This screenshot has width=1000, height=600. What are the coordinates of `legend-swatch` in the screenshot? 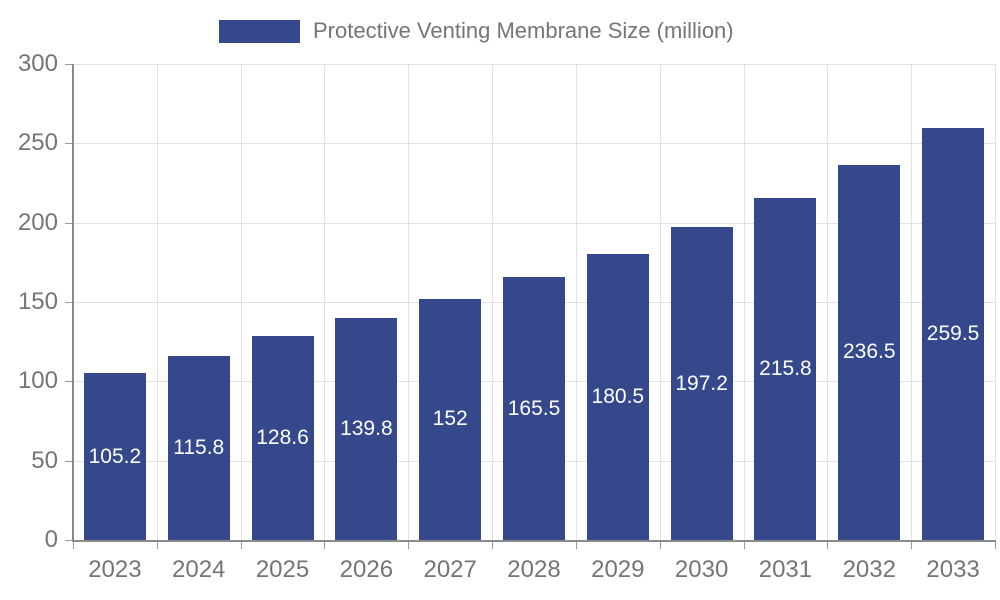 It's located at (259, 31).